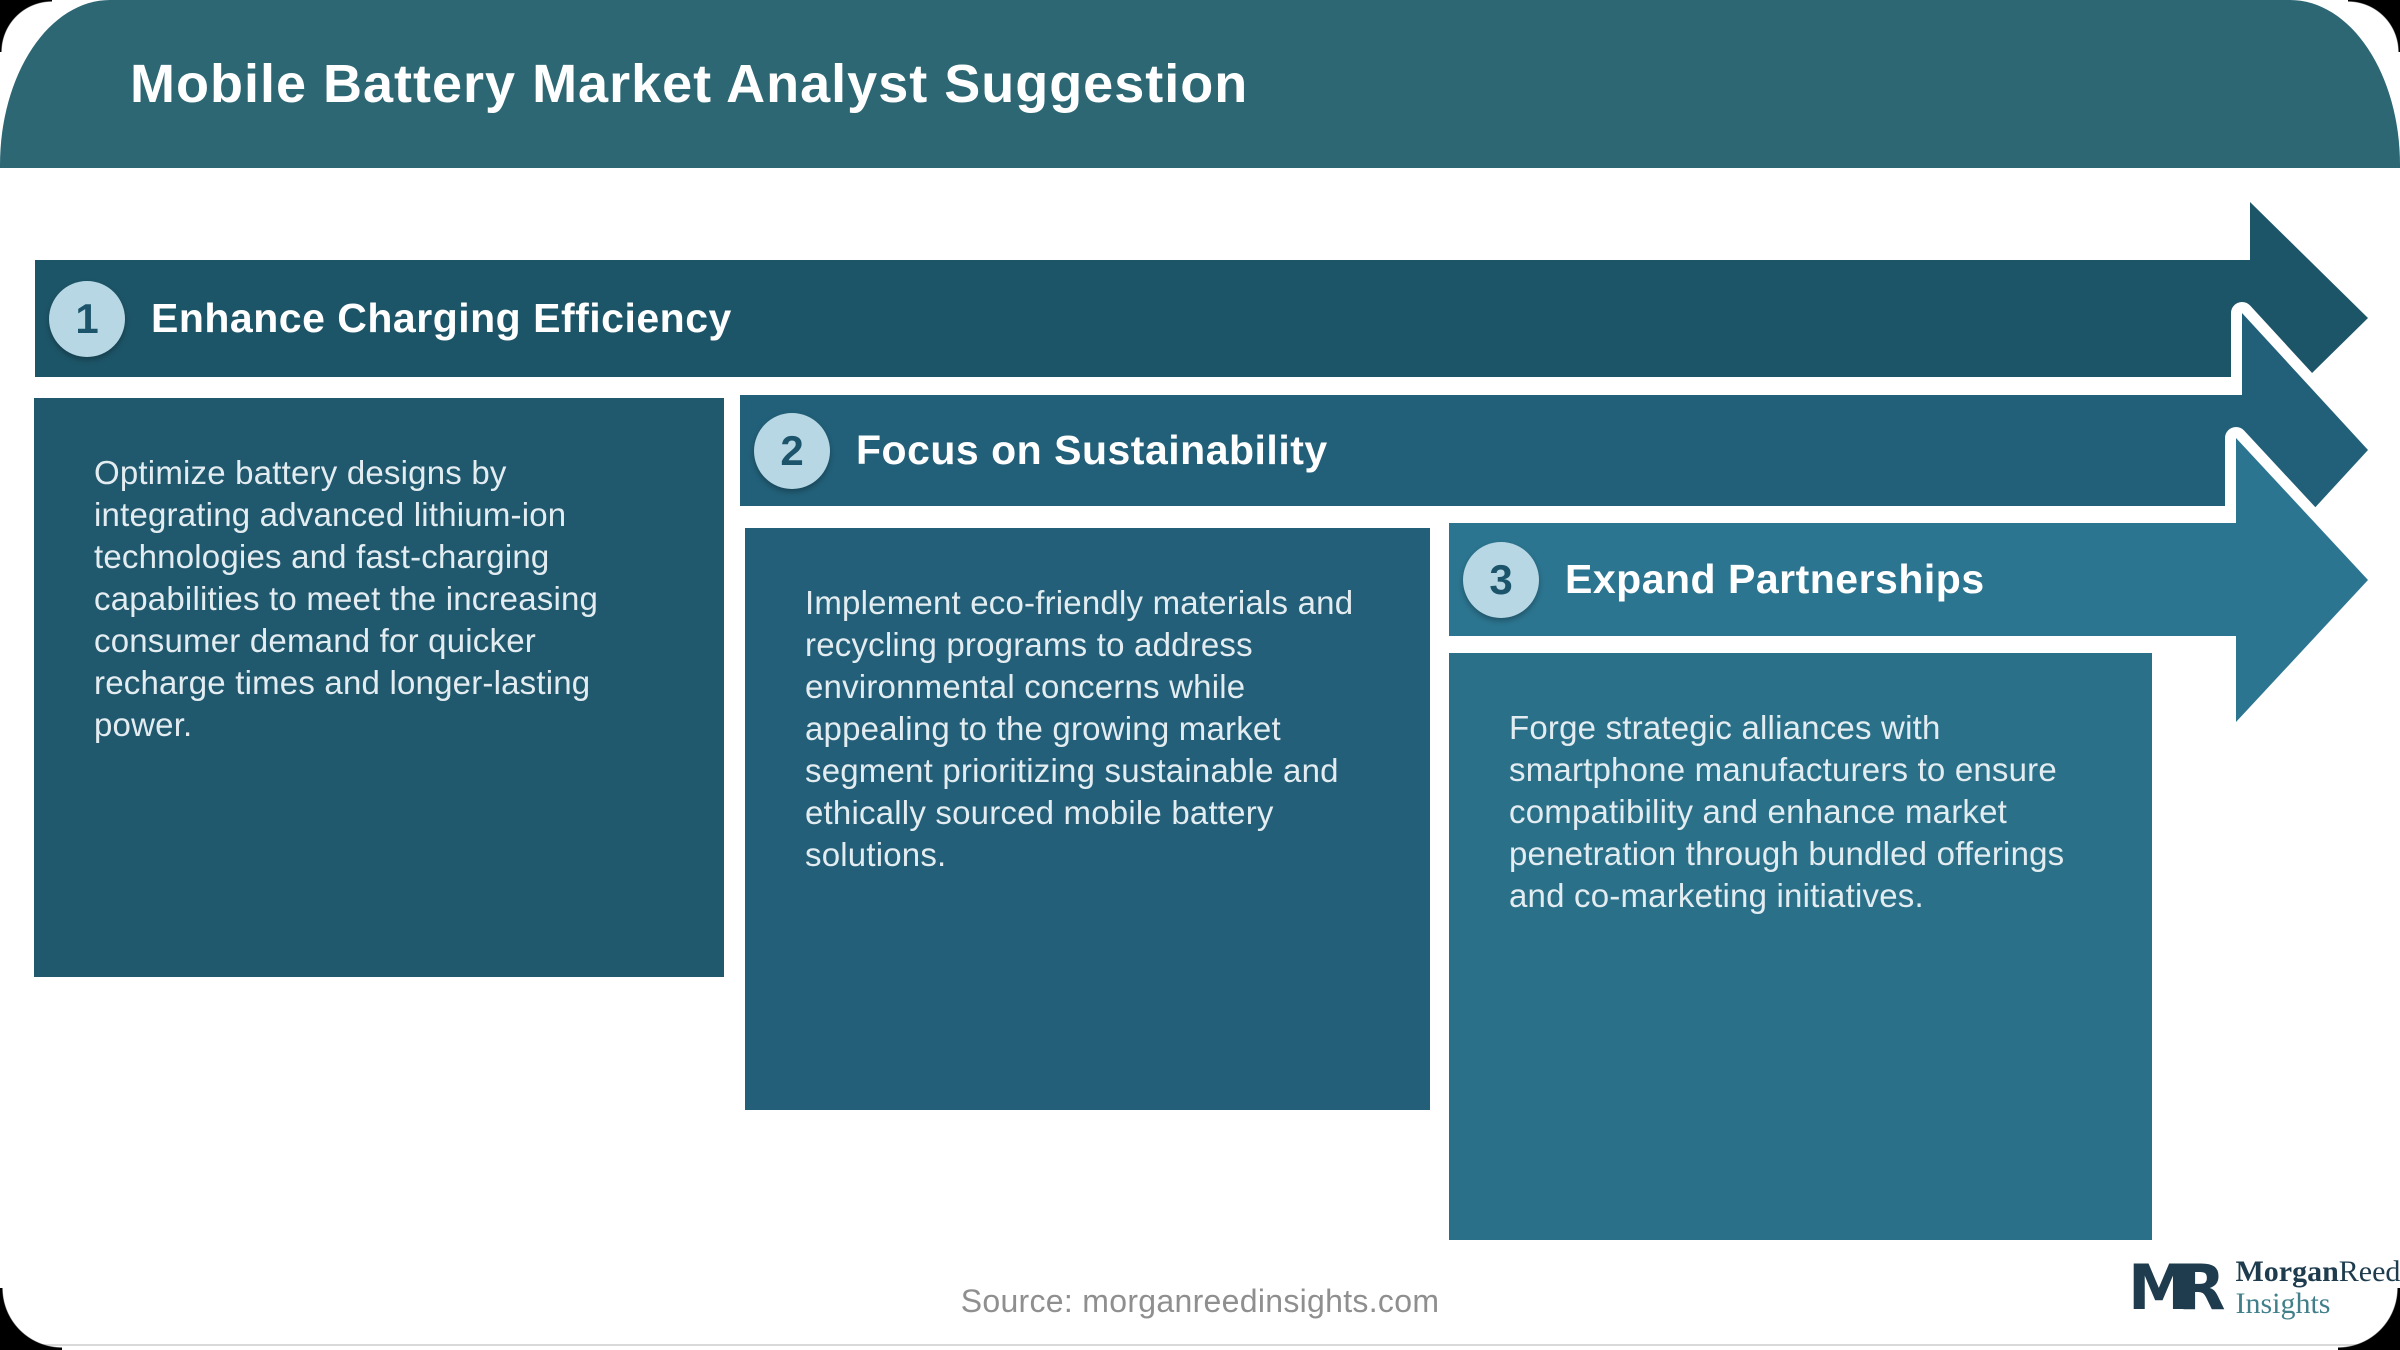 The height and width of the screenshot is (1350, 2400). Describe the element at coordinates (31, 1319) in the screenshot. I see `rounded-corner-mask-bottom-left` at that location.